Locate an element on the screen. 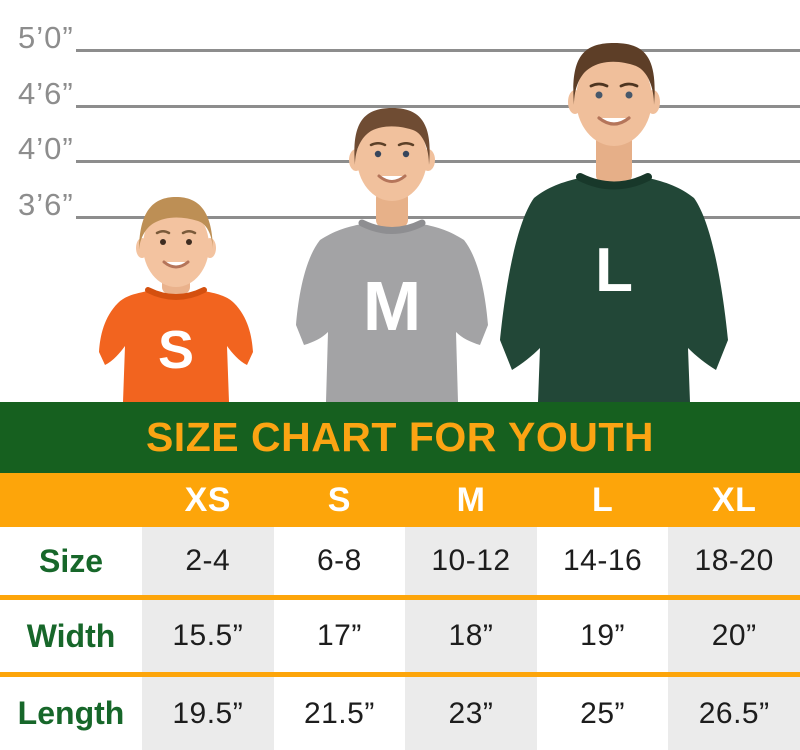 The height and width of the screenshot is (750, 800). column-header-m: M is located at coordinates (471, 499).